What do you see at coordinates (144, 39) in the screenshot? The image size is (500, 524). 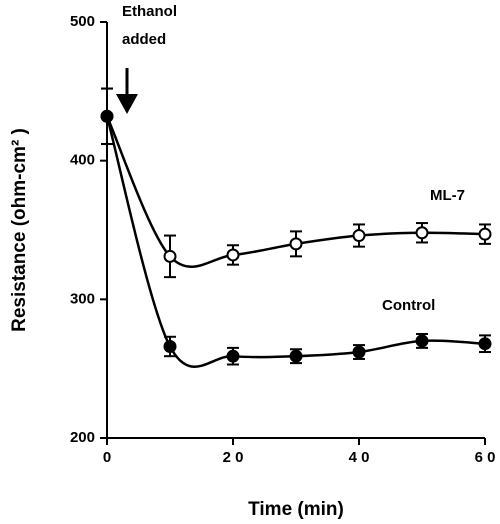 I see `annotation-line: added` at bounding box center [144, 39].